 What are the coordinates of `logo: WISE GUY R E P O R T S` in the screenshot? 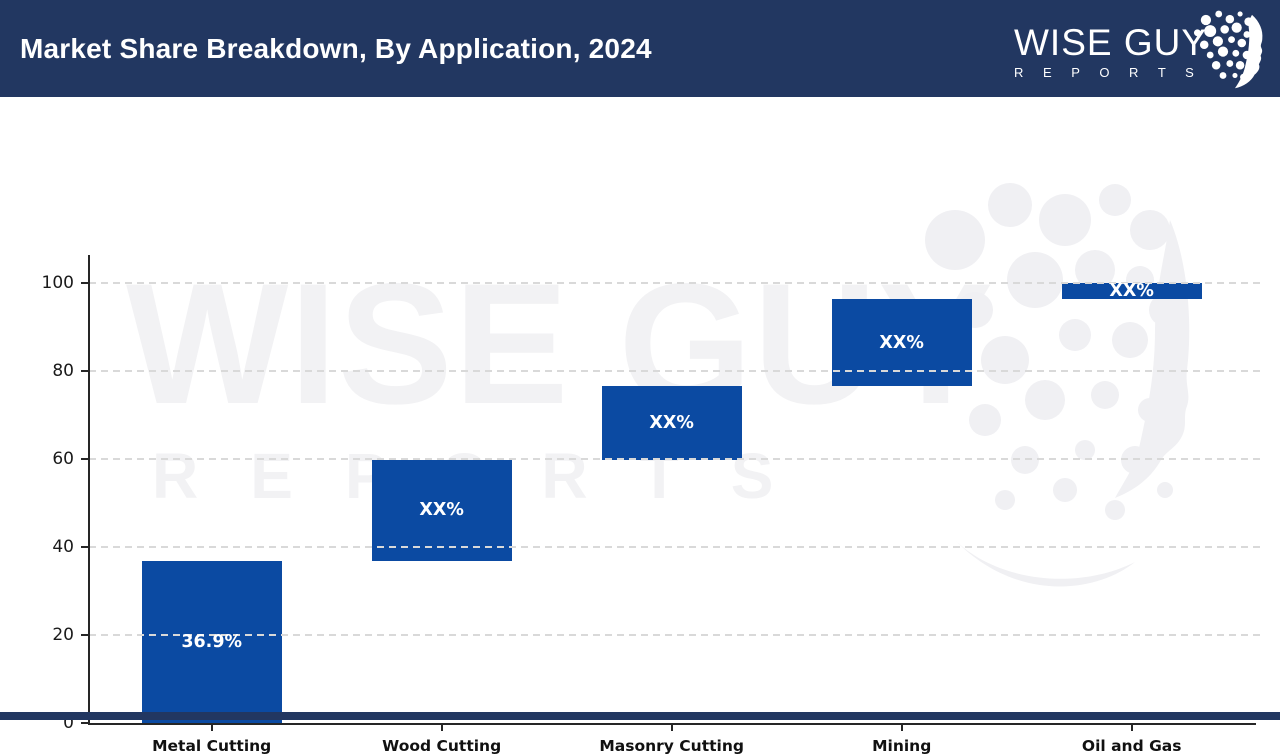 It's located at (1140, 49).